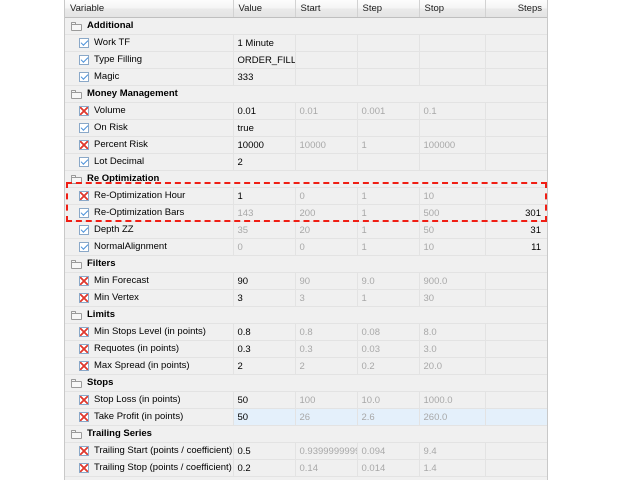 The width and height of the screenshot is (640, 480). Describe the element at coordinates (452, 349) in the screenshot. I see `parameter-stop-cell: 3.0` at that location.